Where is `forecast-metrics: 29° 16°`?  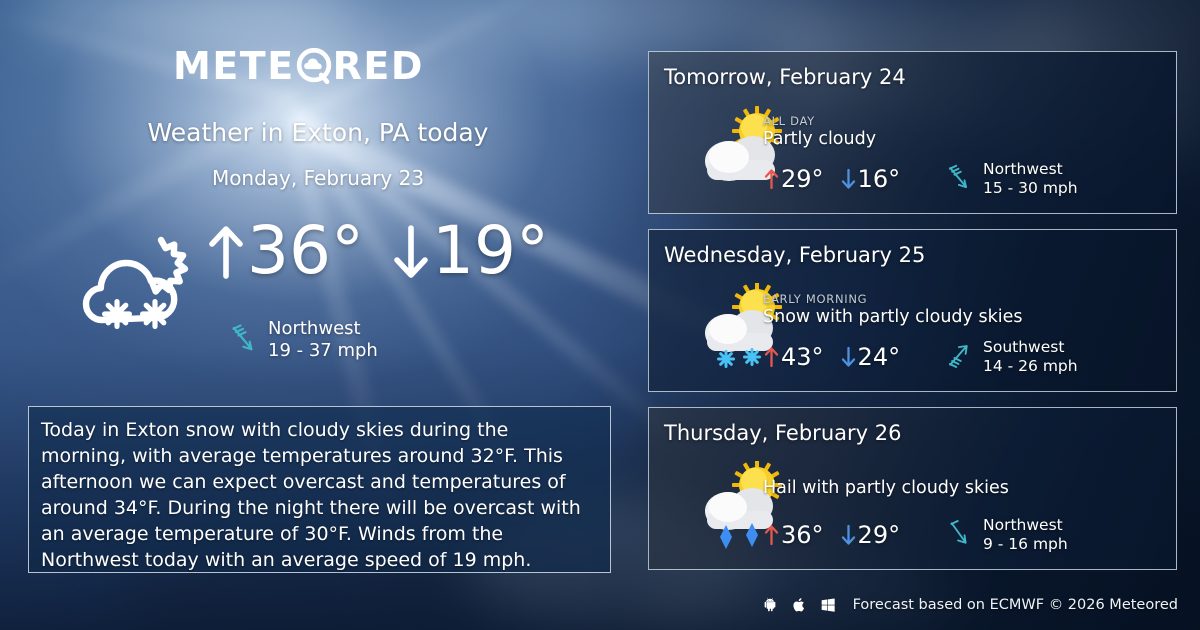 forecast-metrics: 29° 16° is located at coordinates (920, 179).